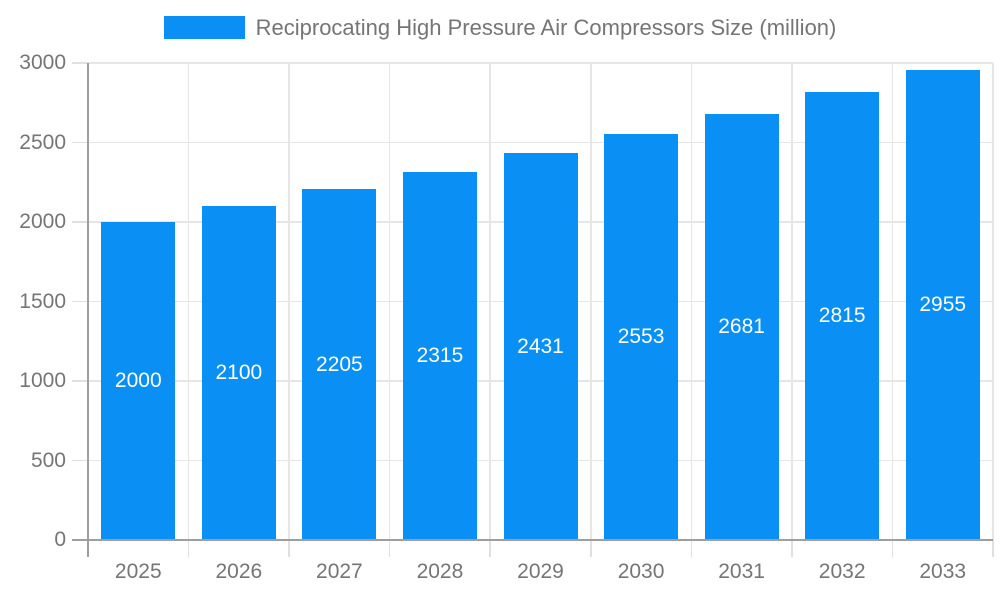 The image size is (1000, 600). What do you see at coordinates (239, 571) in the screenshot?
I see `x-tick-label: 2026` at bounding box center [239, 571].